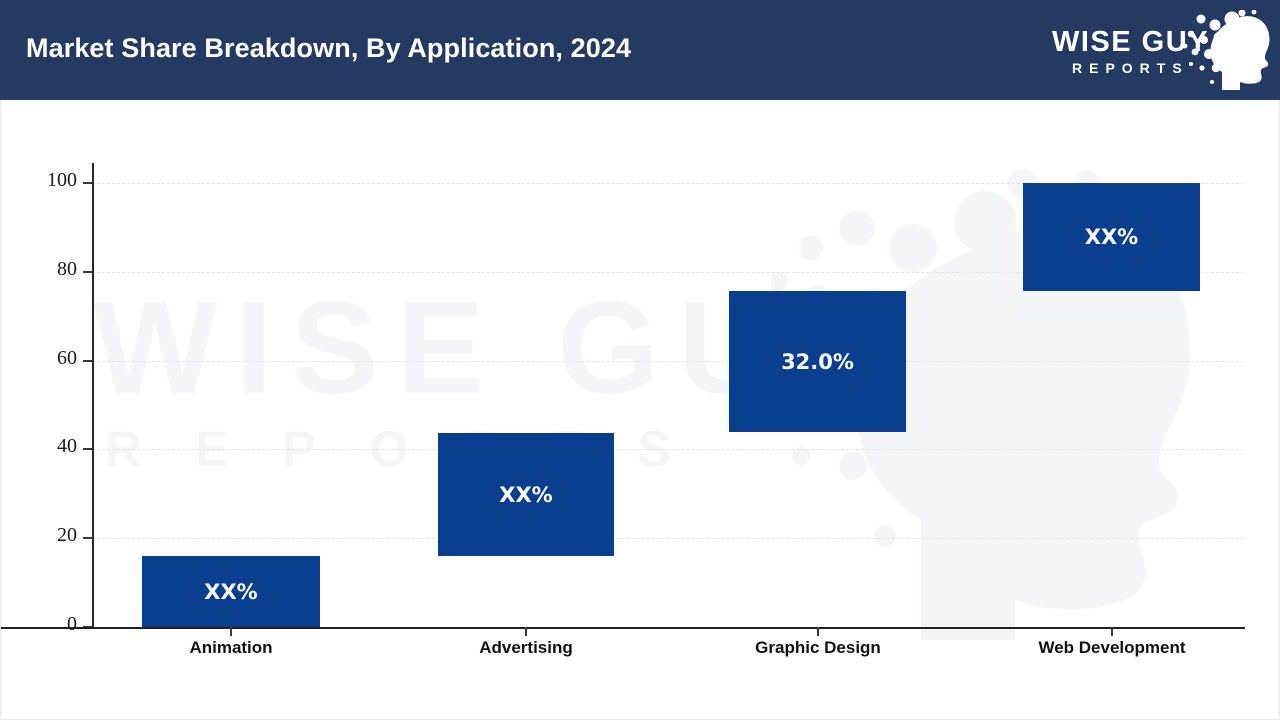 The width and height of the screenshot is (1280, 720). I want to click on y-tick-label: 40, so click(67, 446).